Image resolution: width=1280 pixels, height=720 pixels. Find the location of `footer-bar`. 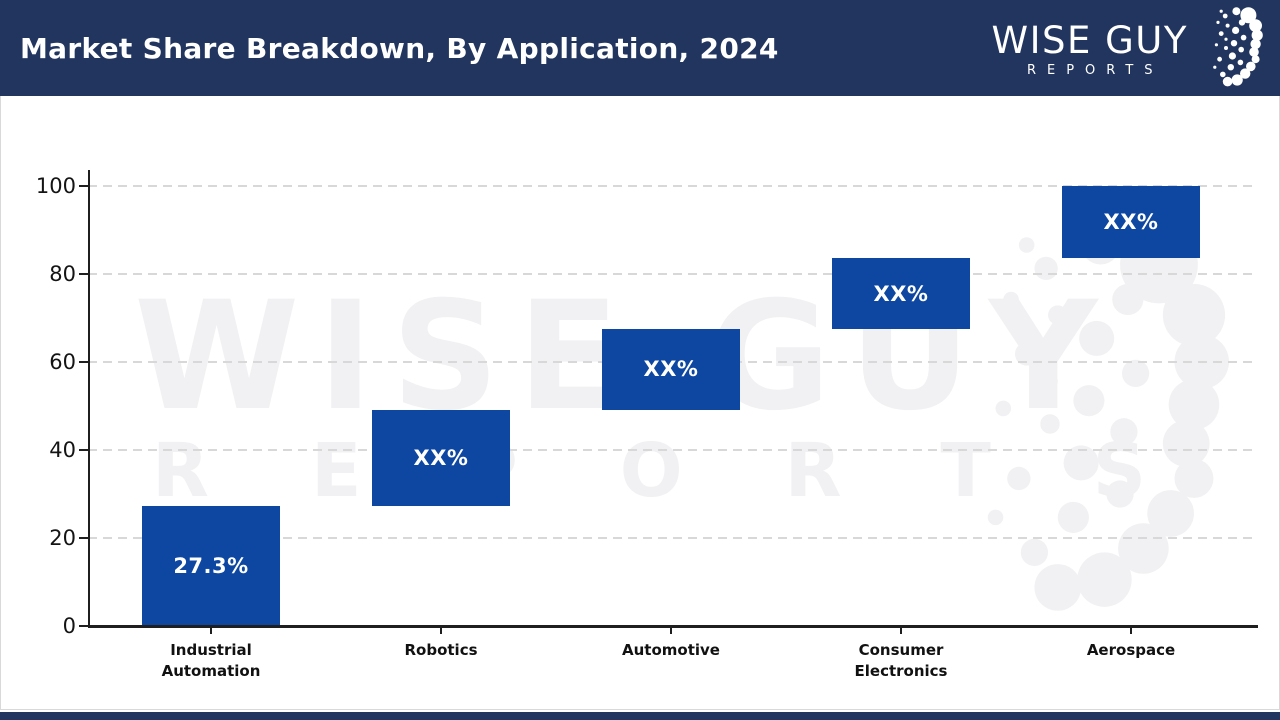

footer-bar is located at coordinates (640, 716).